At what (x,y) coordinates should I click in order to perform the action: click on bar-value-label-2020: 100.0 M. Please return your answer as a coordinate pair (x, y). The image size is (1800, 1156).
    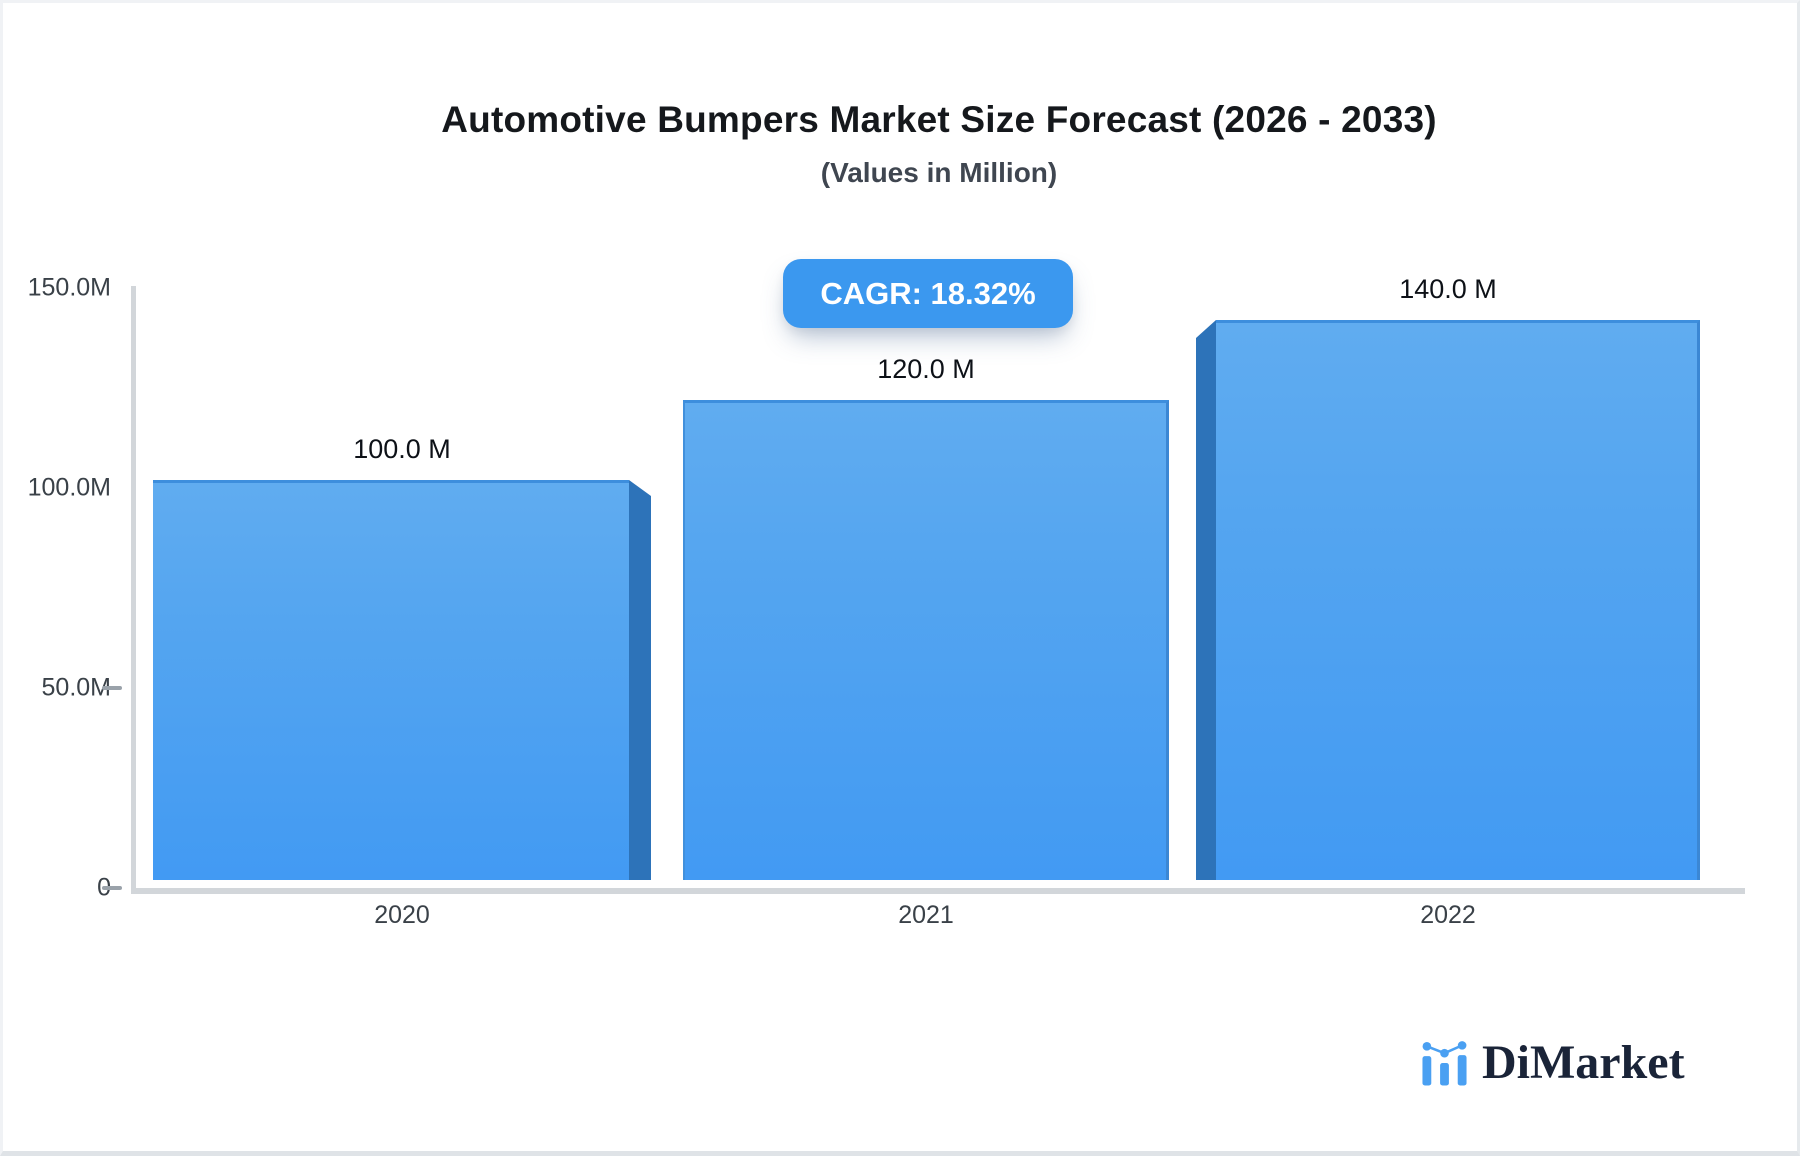
    Looking at the image, I should click on (402, 449).